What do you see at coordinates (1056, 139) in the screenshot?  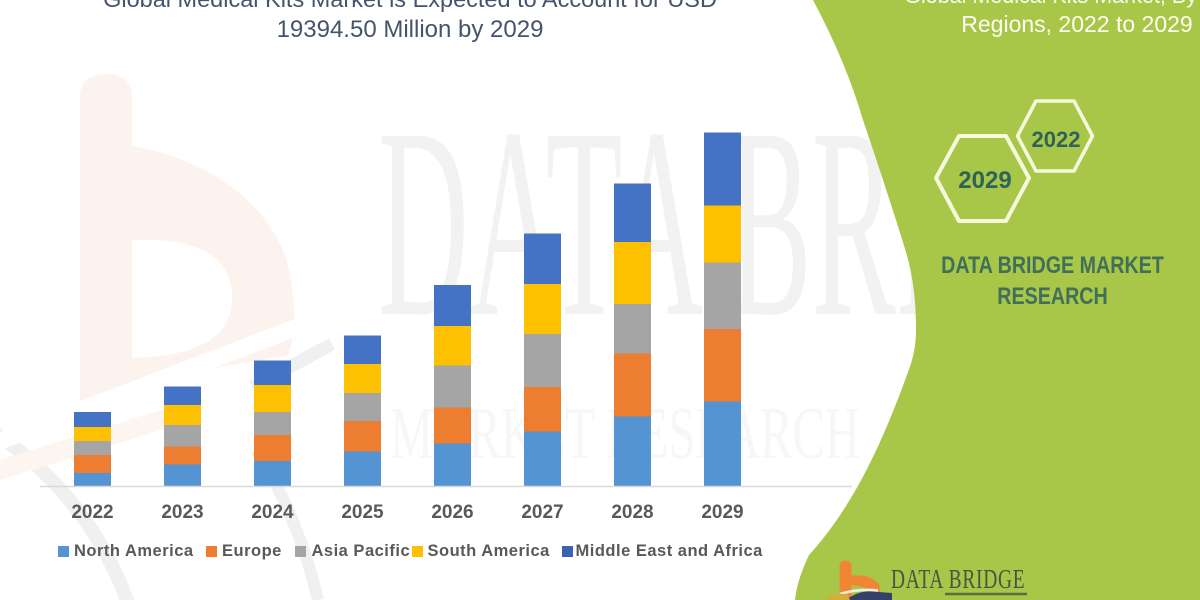 I see `svg-text: 2022` at bounding box center [1056, 139].